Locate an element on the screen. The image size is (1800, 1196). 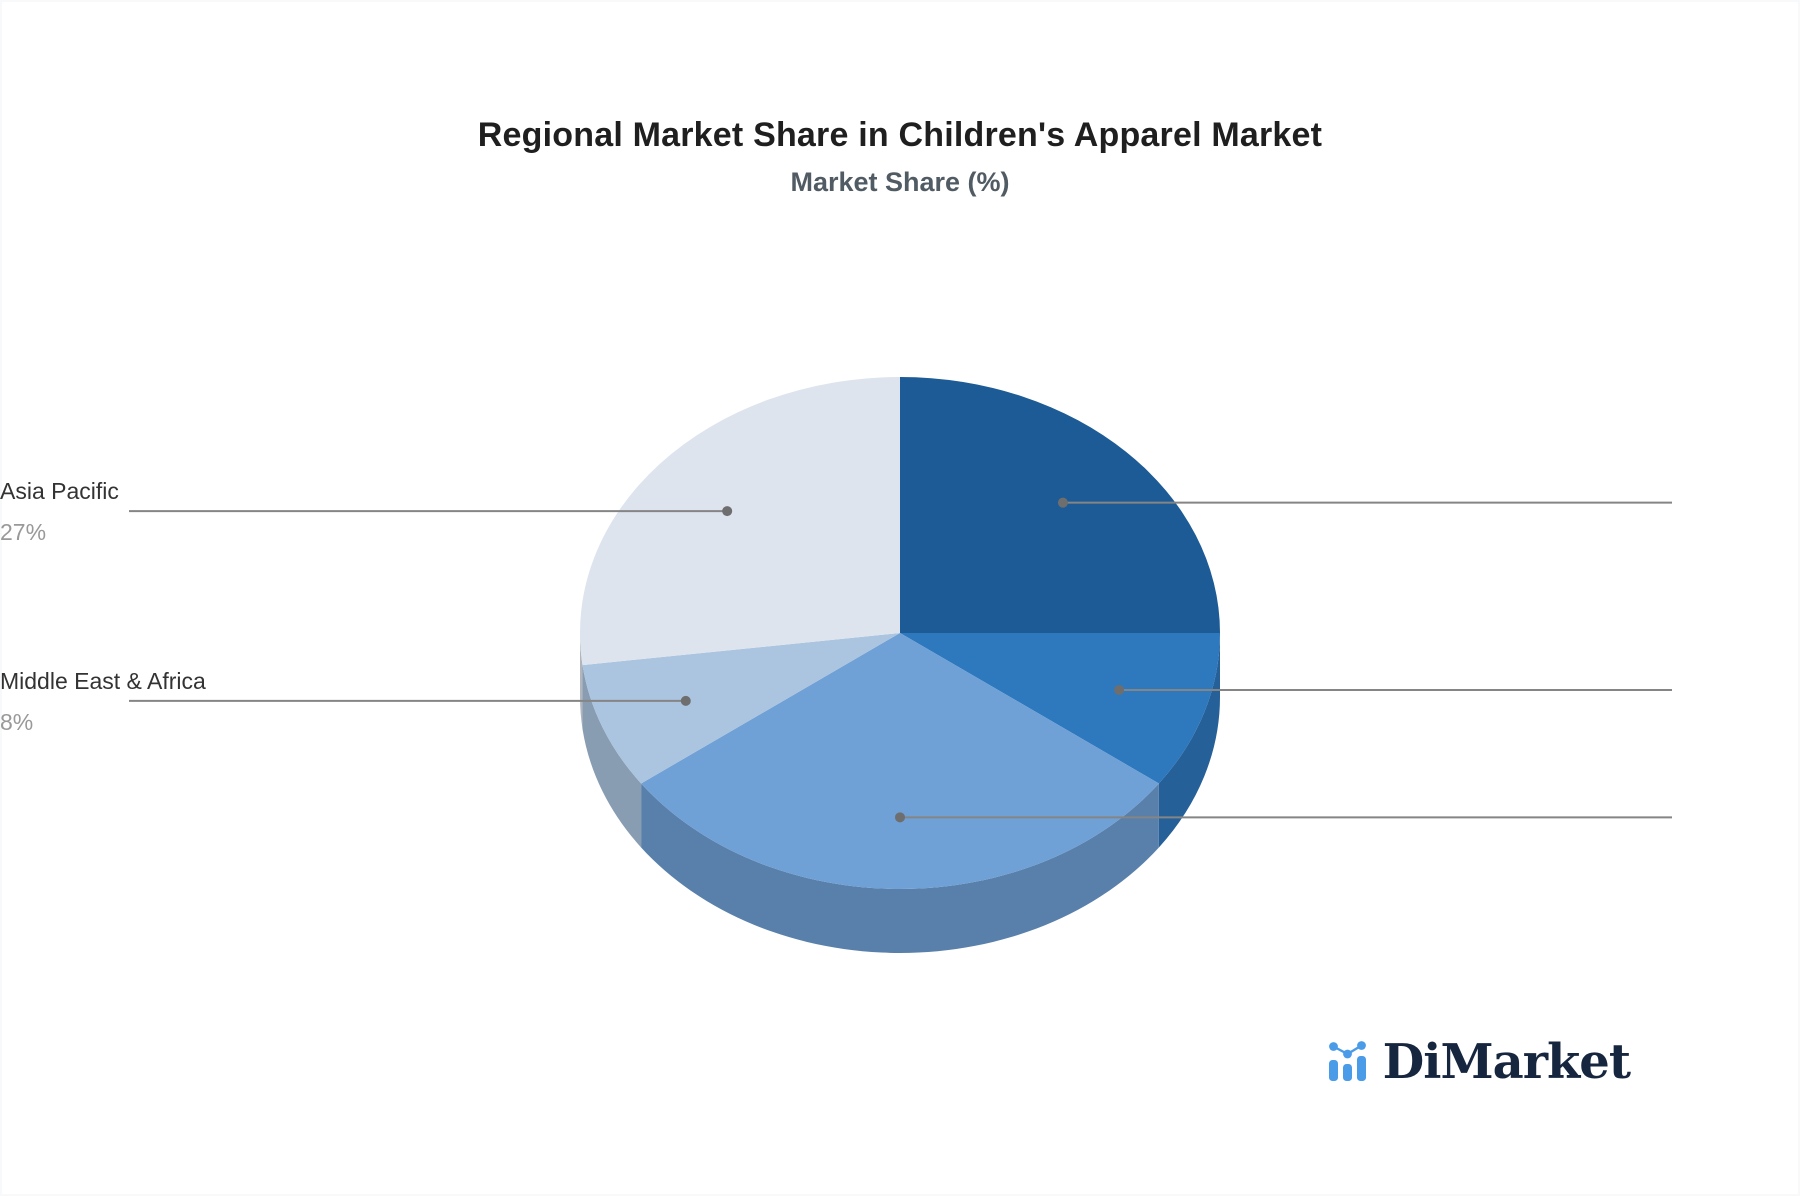
pie-slice-europe is located at coordinates (900, 761).